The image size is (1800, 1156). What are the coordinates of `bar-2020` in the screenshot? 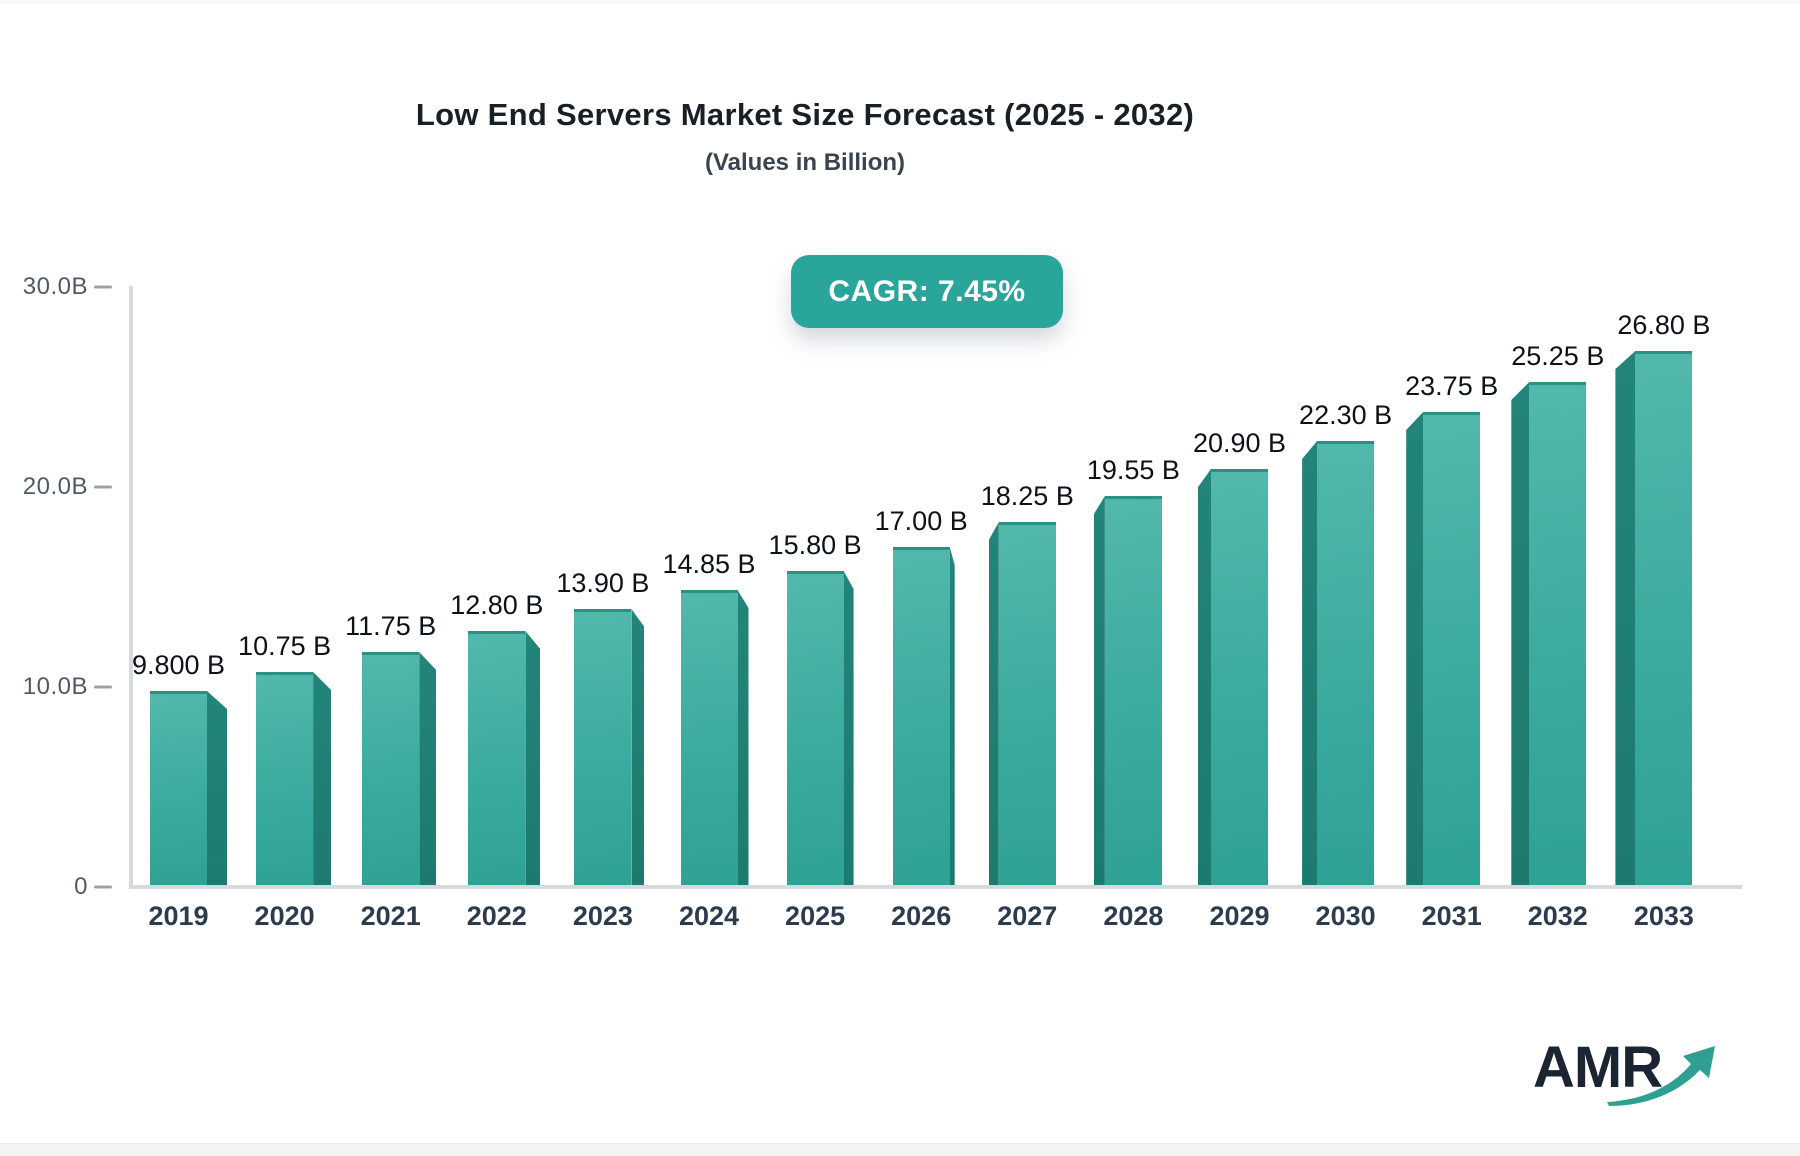 It's located at (285, 779).